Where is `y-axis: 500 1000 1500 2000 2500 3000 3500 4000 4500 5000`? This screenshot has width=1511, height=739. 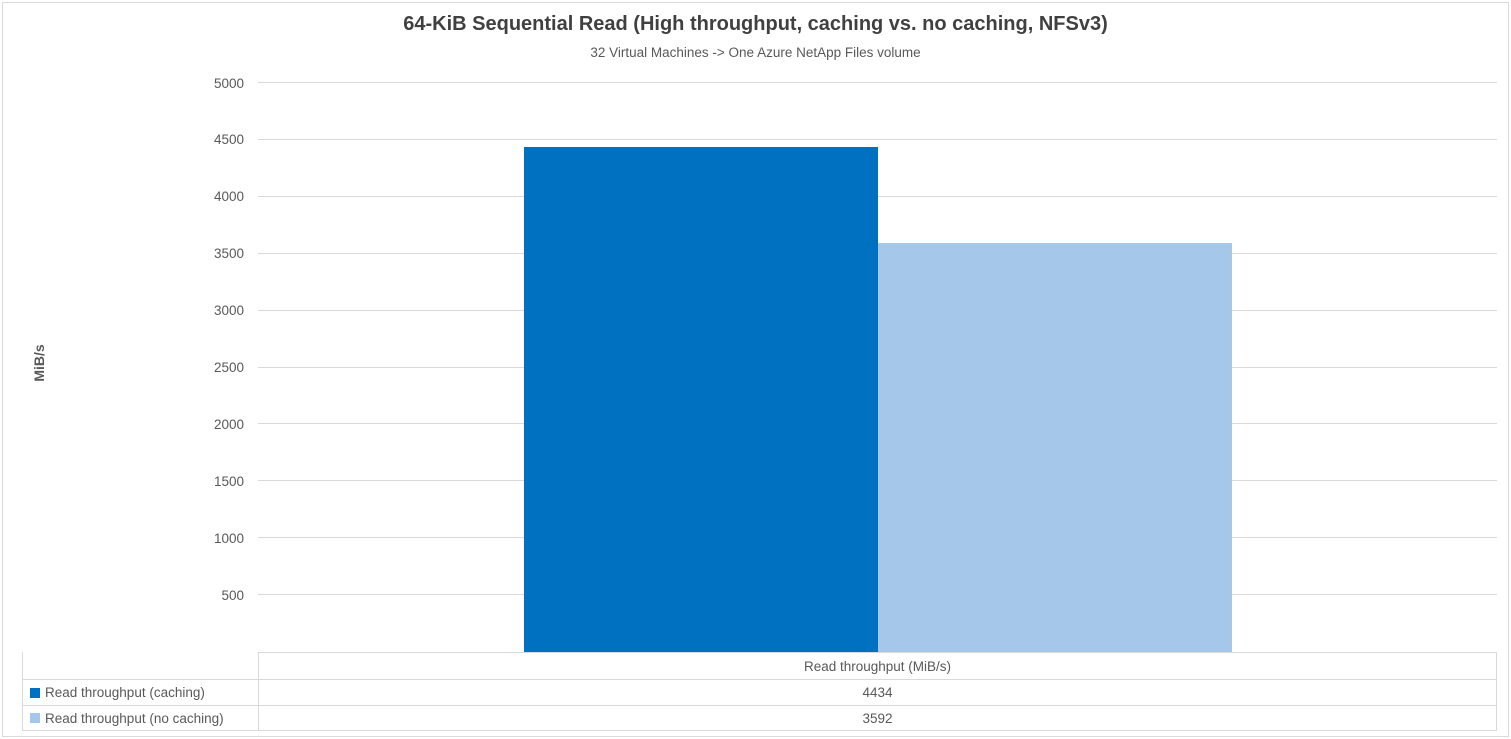 y-axis: 500 1000 1500 2000 2500 3000 3500 4000 4500 5000 is located at coordinates (204, 364).